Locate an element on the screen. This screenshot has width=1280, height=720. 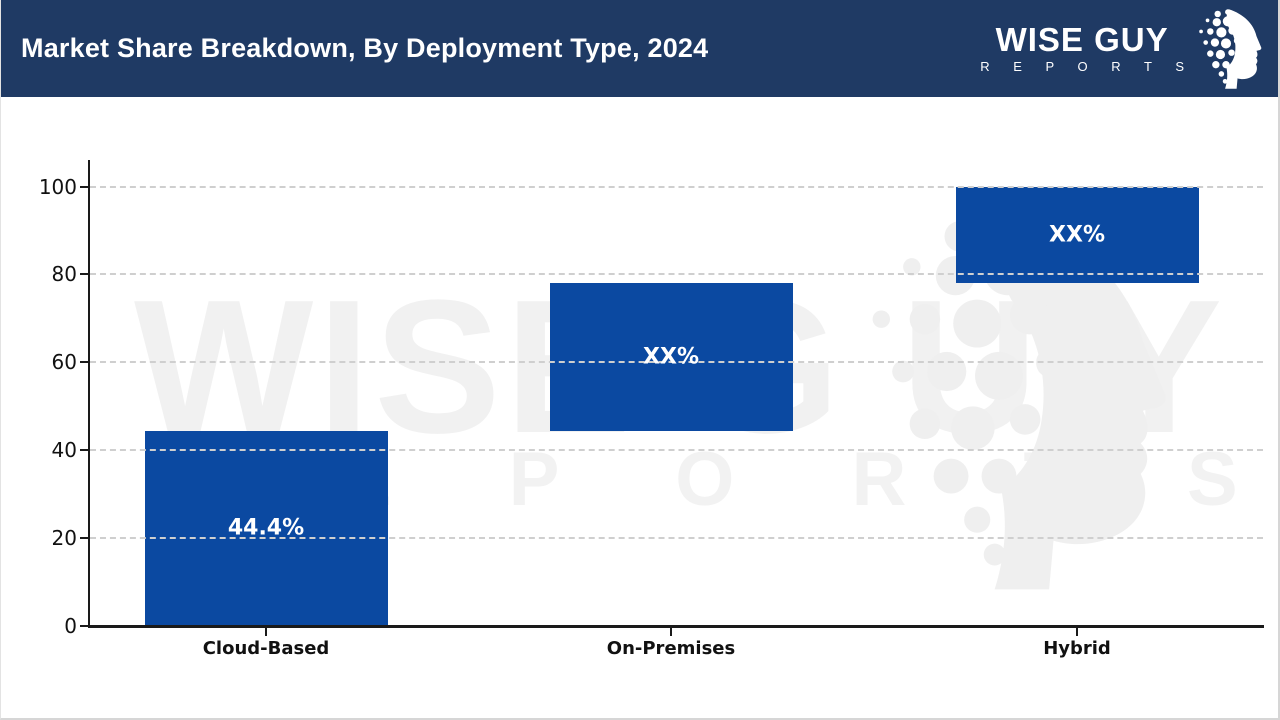
y-axis-line is located at coordinates (89, 394).